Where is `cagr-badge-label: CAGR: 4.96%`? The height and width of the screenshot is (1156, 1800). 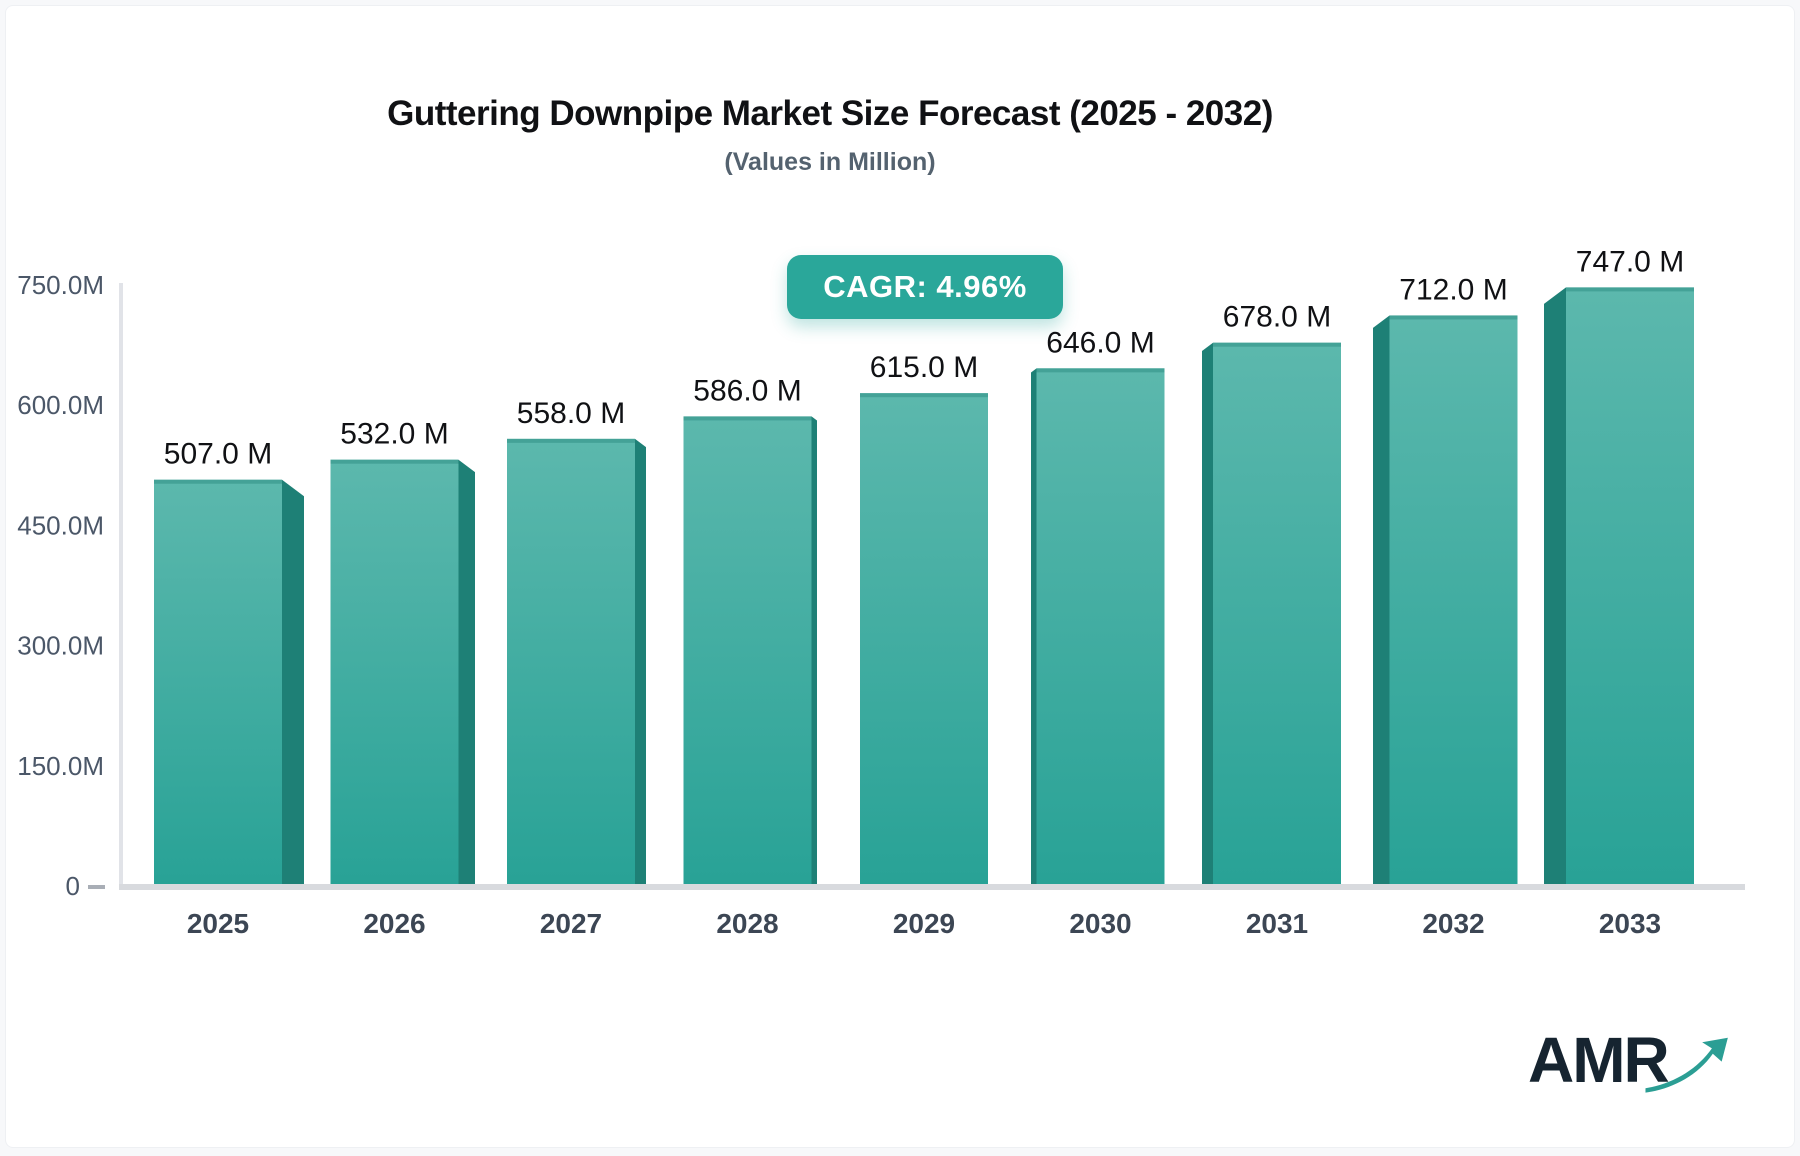 cagr-badge-label: CAGR: 4.96% is located at coordinates (925, 286).